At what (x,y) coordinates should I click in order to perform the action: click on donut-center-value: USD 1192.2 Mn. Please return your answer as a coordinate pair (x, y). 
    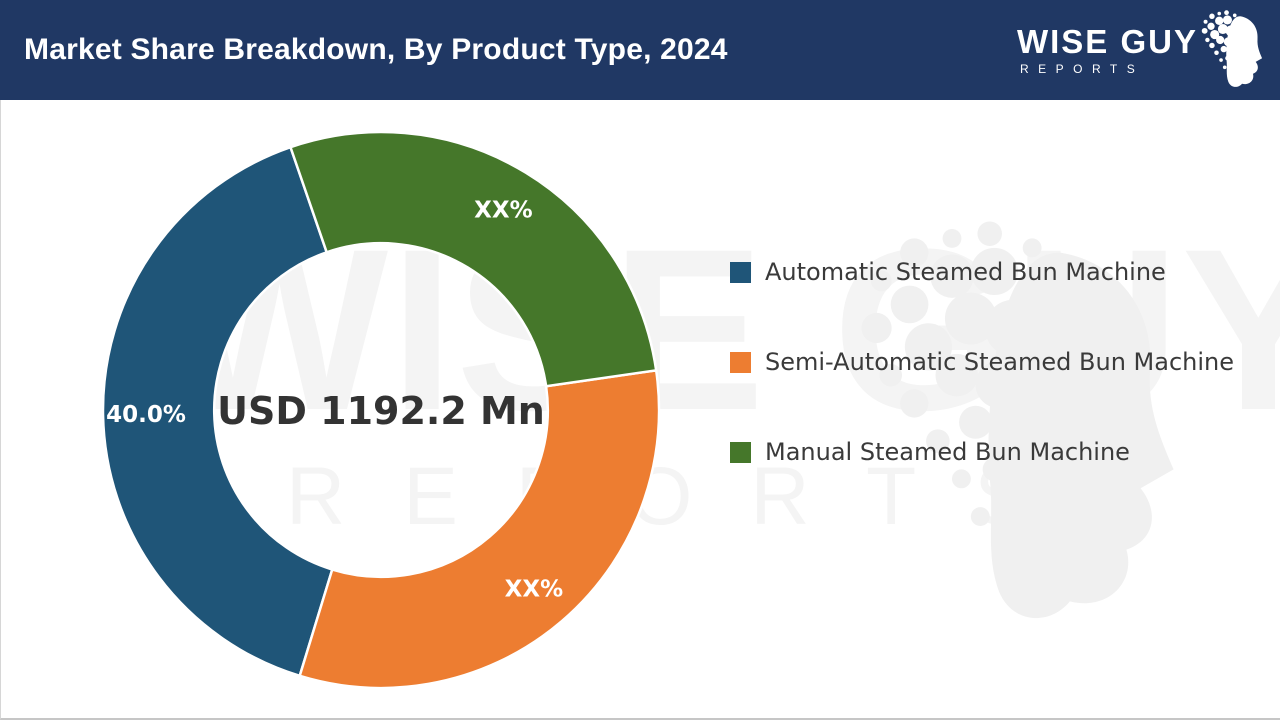
    Looking at the image, I should click on (381, 411).